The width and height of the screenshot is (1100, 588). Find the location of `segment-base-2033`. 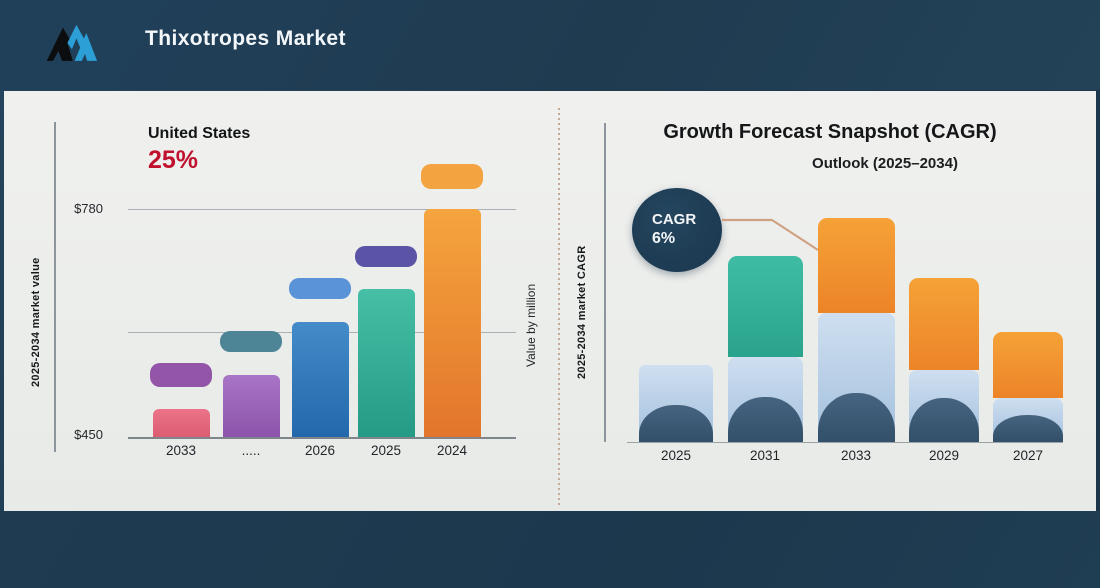

segment-base-2033 is located at coordinates (856, 417).